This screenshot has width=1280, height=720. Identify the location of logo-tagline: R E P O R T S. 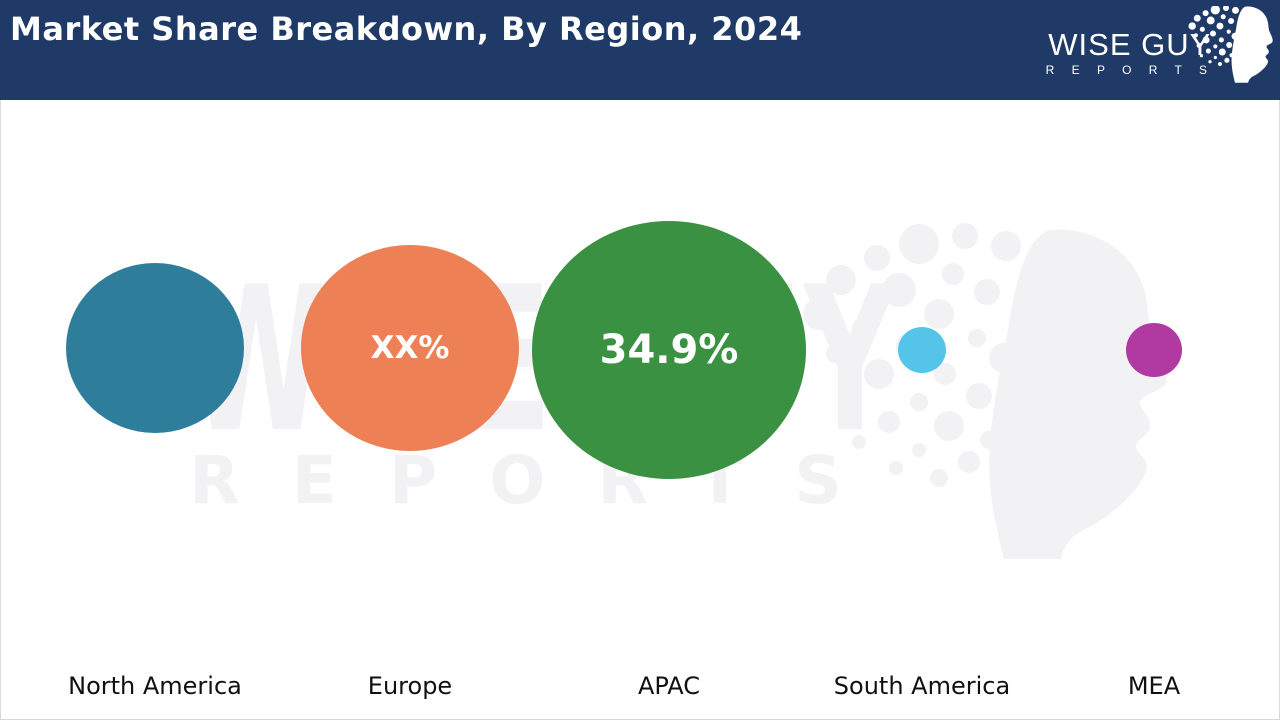
(1129, 69).